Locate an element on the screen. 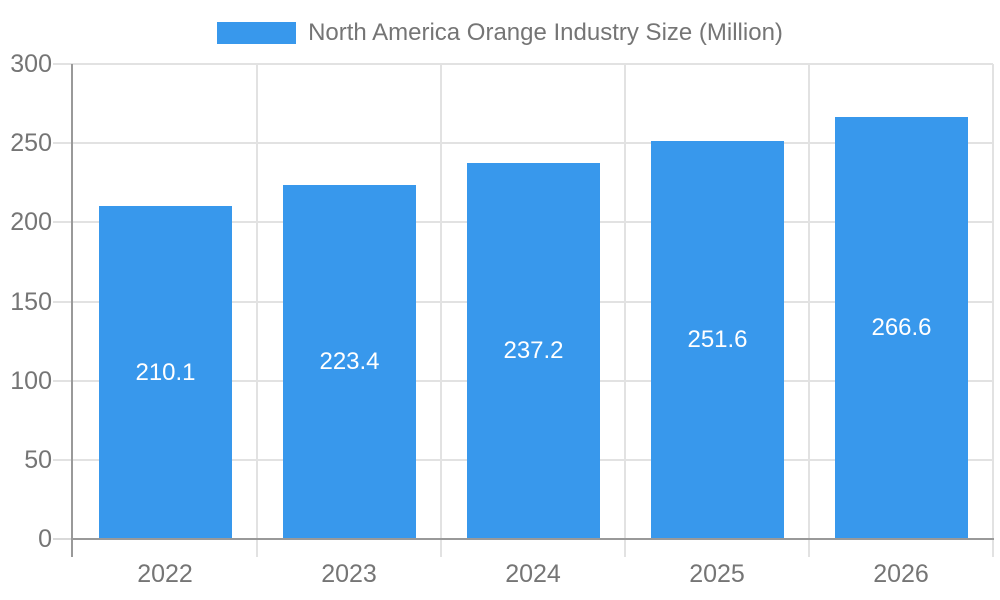 The height and width of the screenshot is (600, 1000). x-tick-label: 2024 is located at coordinates (533, 574).